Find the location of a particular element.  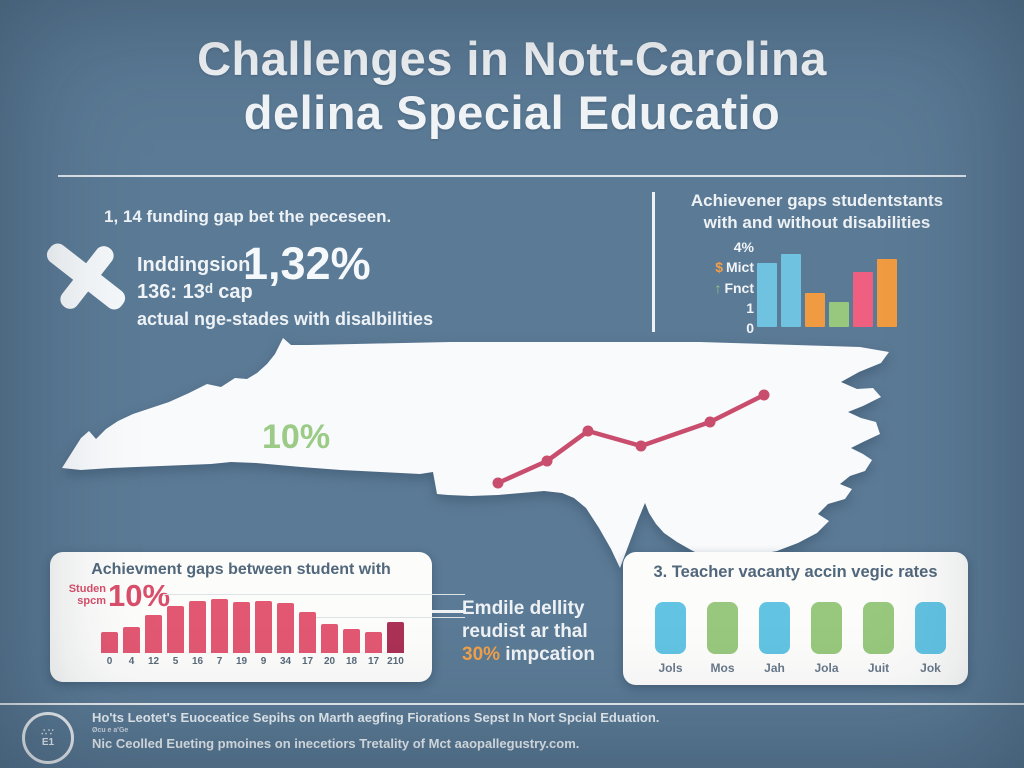

dollar-icon: $ is located at coordinates (719, 267).